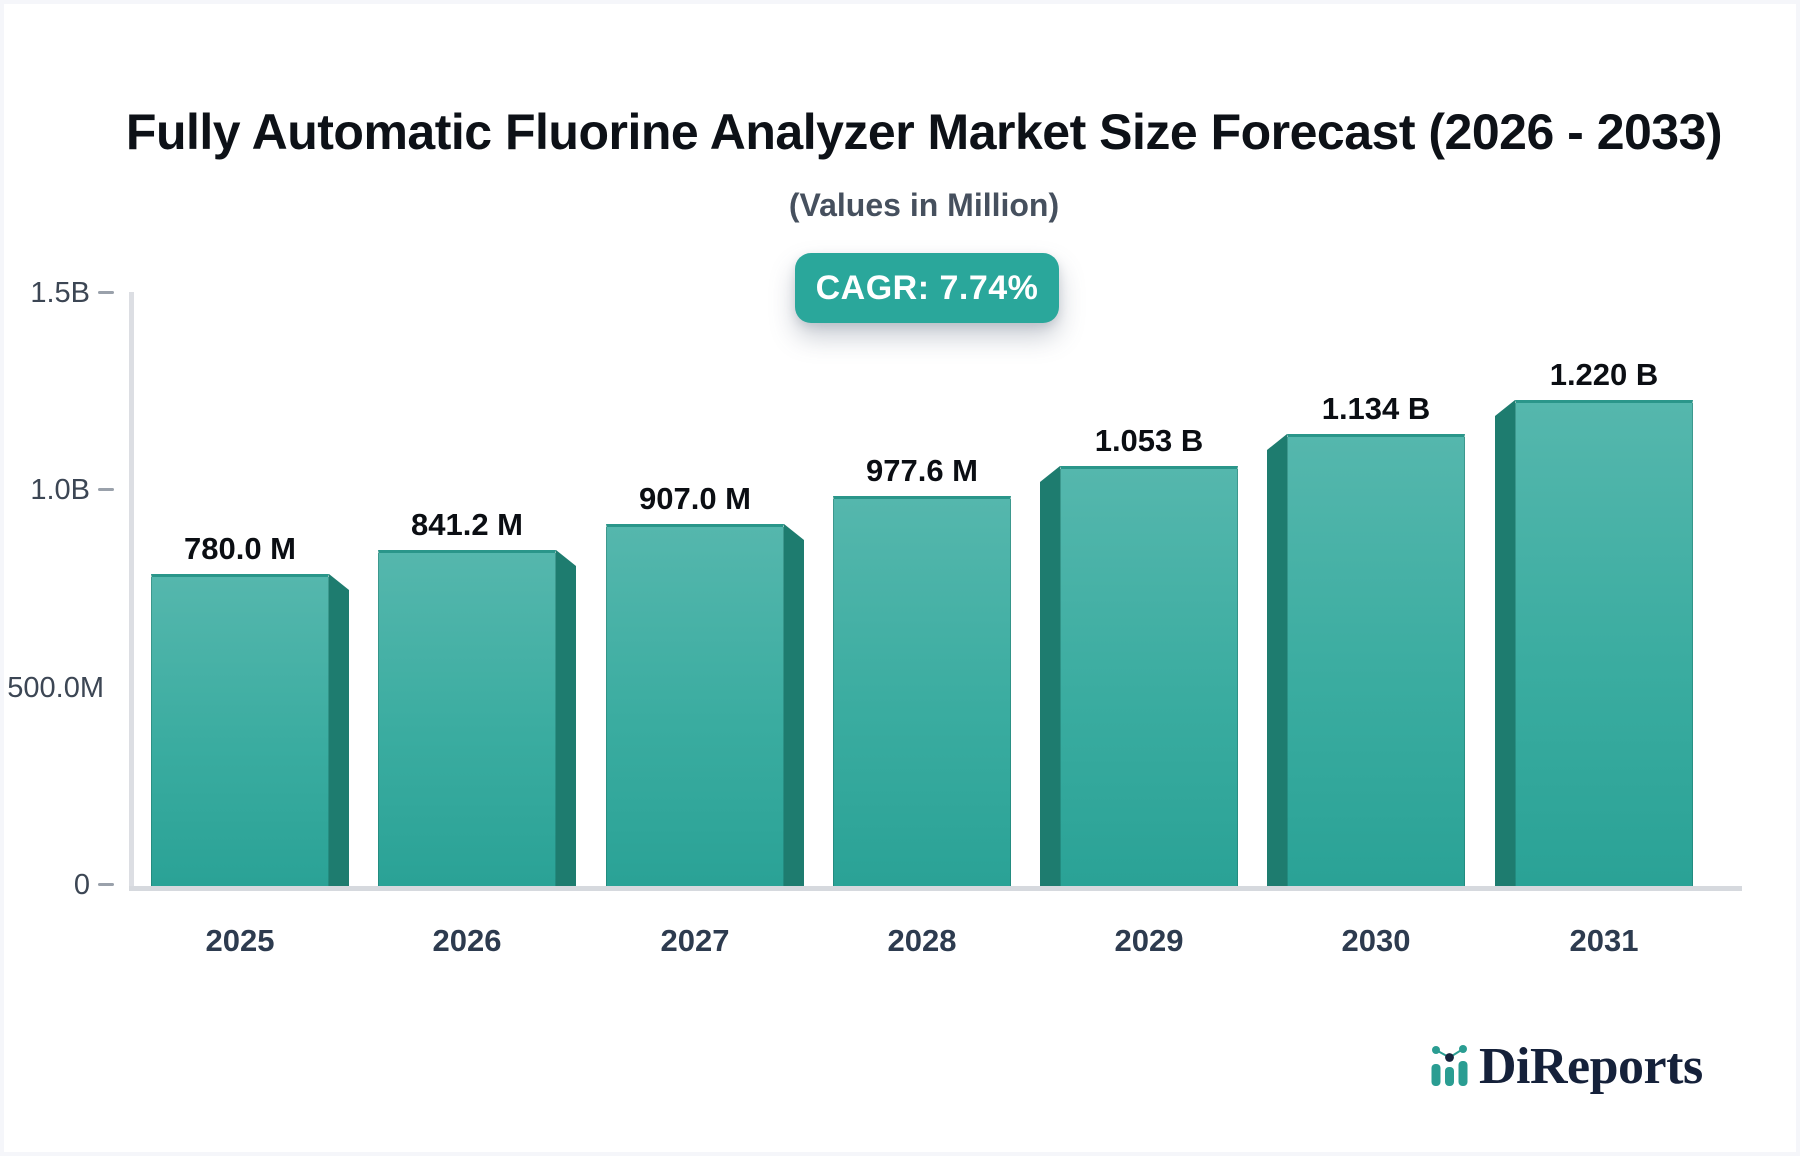  What do you see at coordinates (922, 691) in the screenshot?
I see `bar-2028` at bounding box center [922, 691].